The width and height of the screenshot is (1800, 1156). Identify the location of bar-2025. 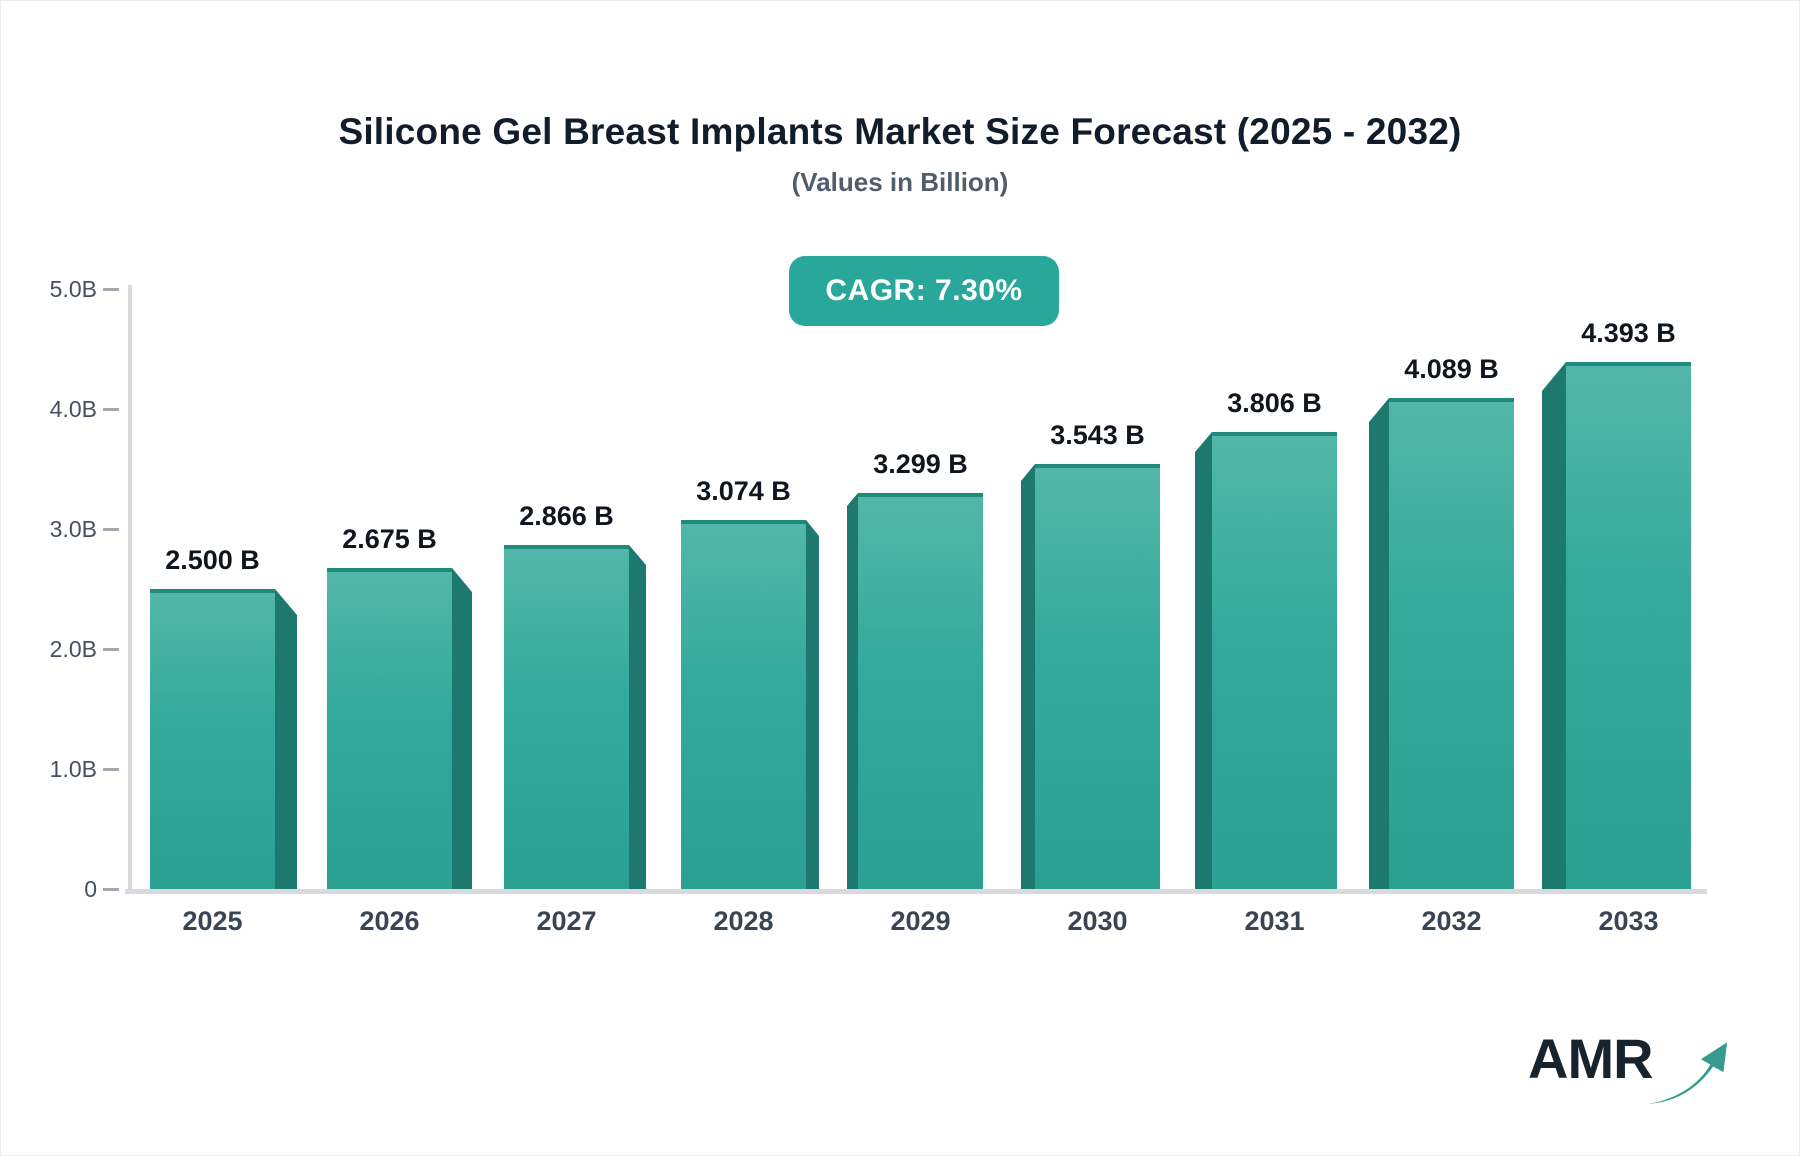
(212, 739).